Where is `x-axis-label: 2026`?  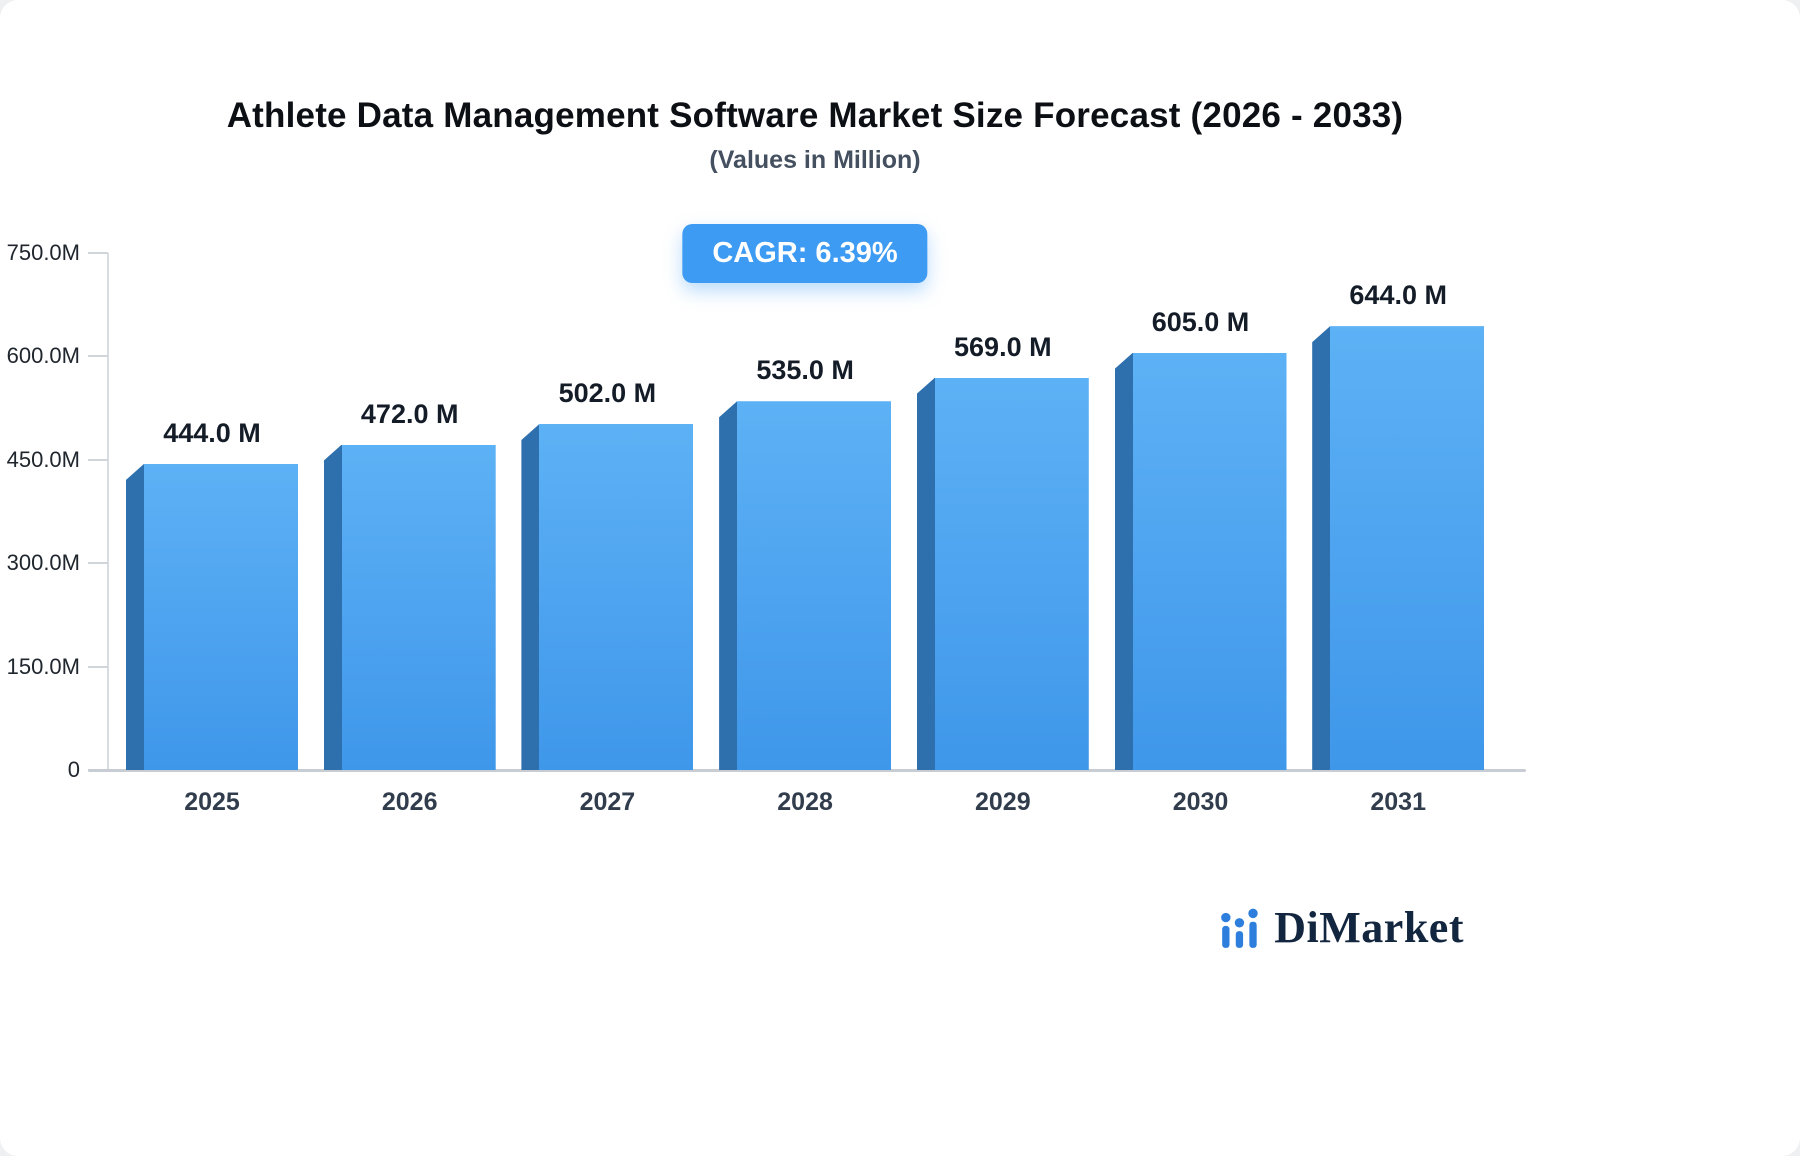
x-axis-label: 2026 is located at coordinates (409, 802).